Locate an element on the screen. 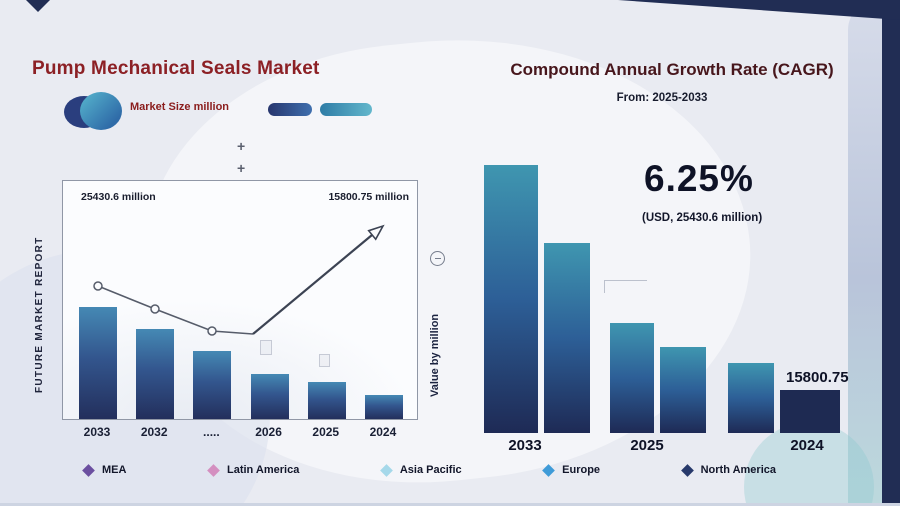 Image resolution: width=900 pixels, height=506 pixels. legend-item-north-america: North America is located at coordinates (728, 470).